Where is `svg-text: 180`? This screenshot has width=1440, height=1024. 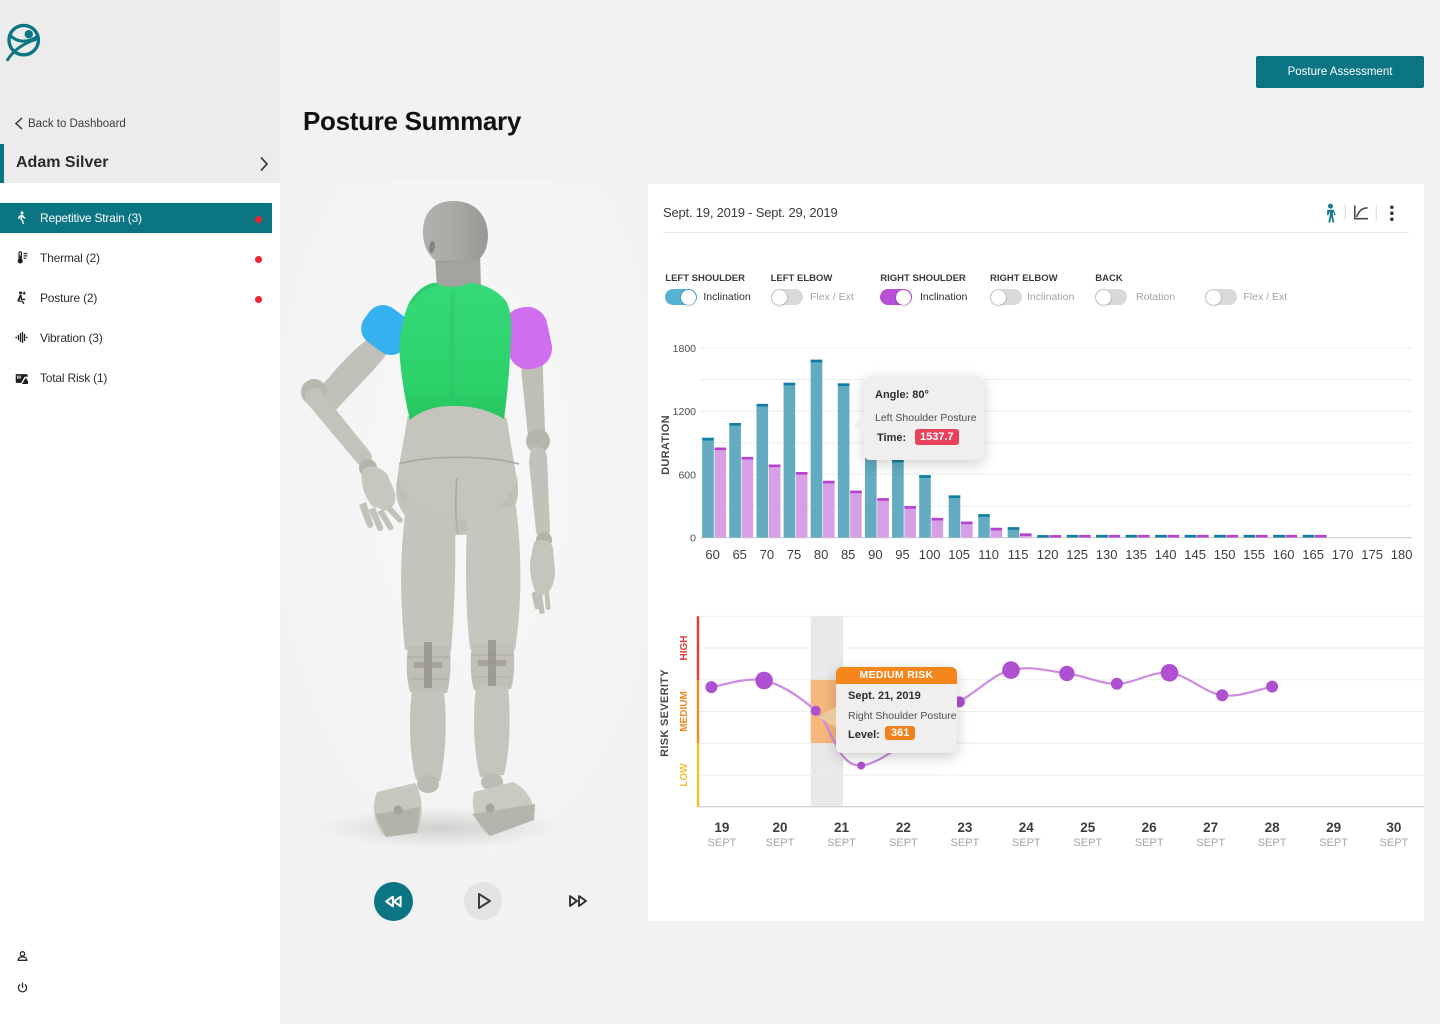
svg-text: 180 is located at coordinates (1402, 554).